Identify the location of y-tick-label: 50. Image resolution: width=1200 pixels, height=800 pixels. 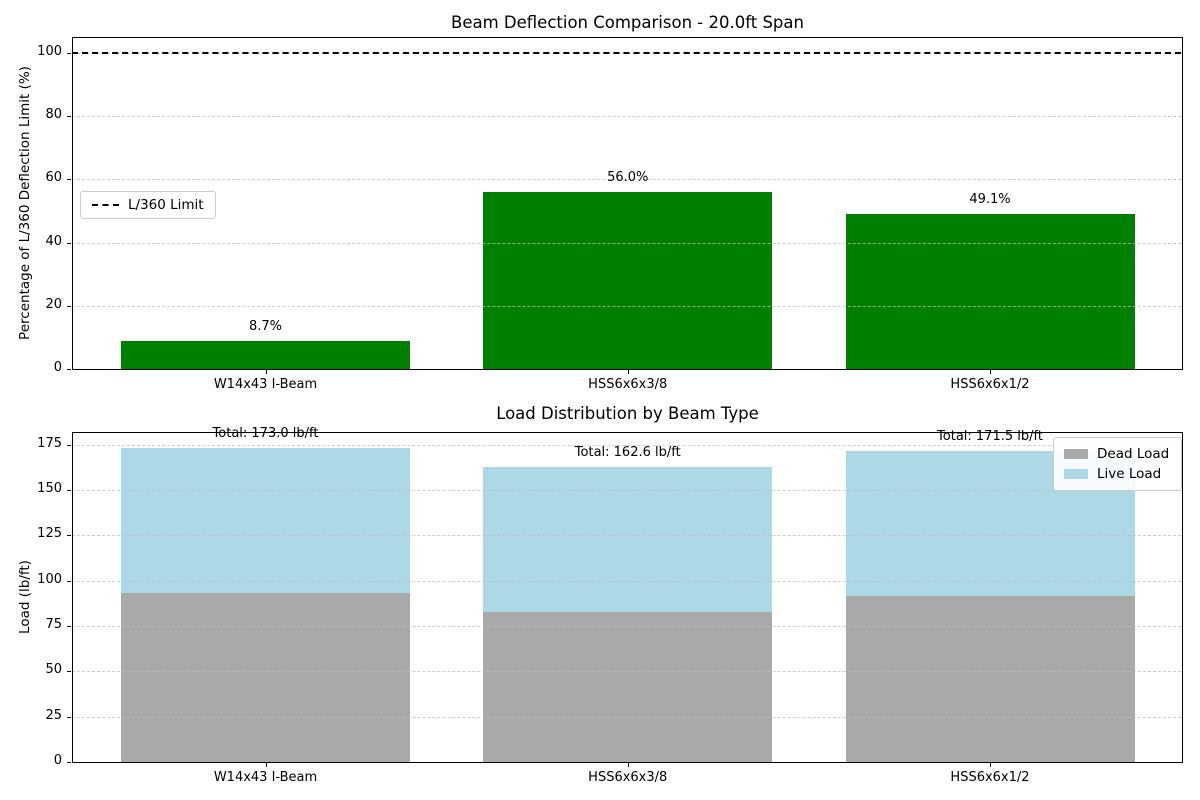
(53, 670).